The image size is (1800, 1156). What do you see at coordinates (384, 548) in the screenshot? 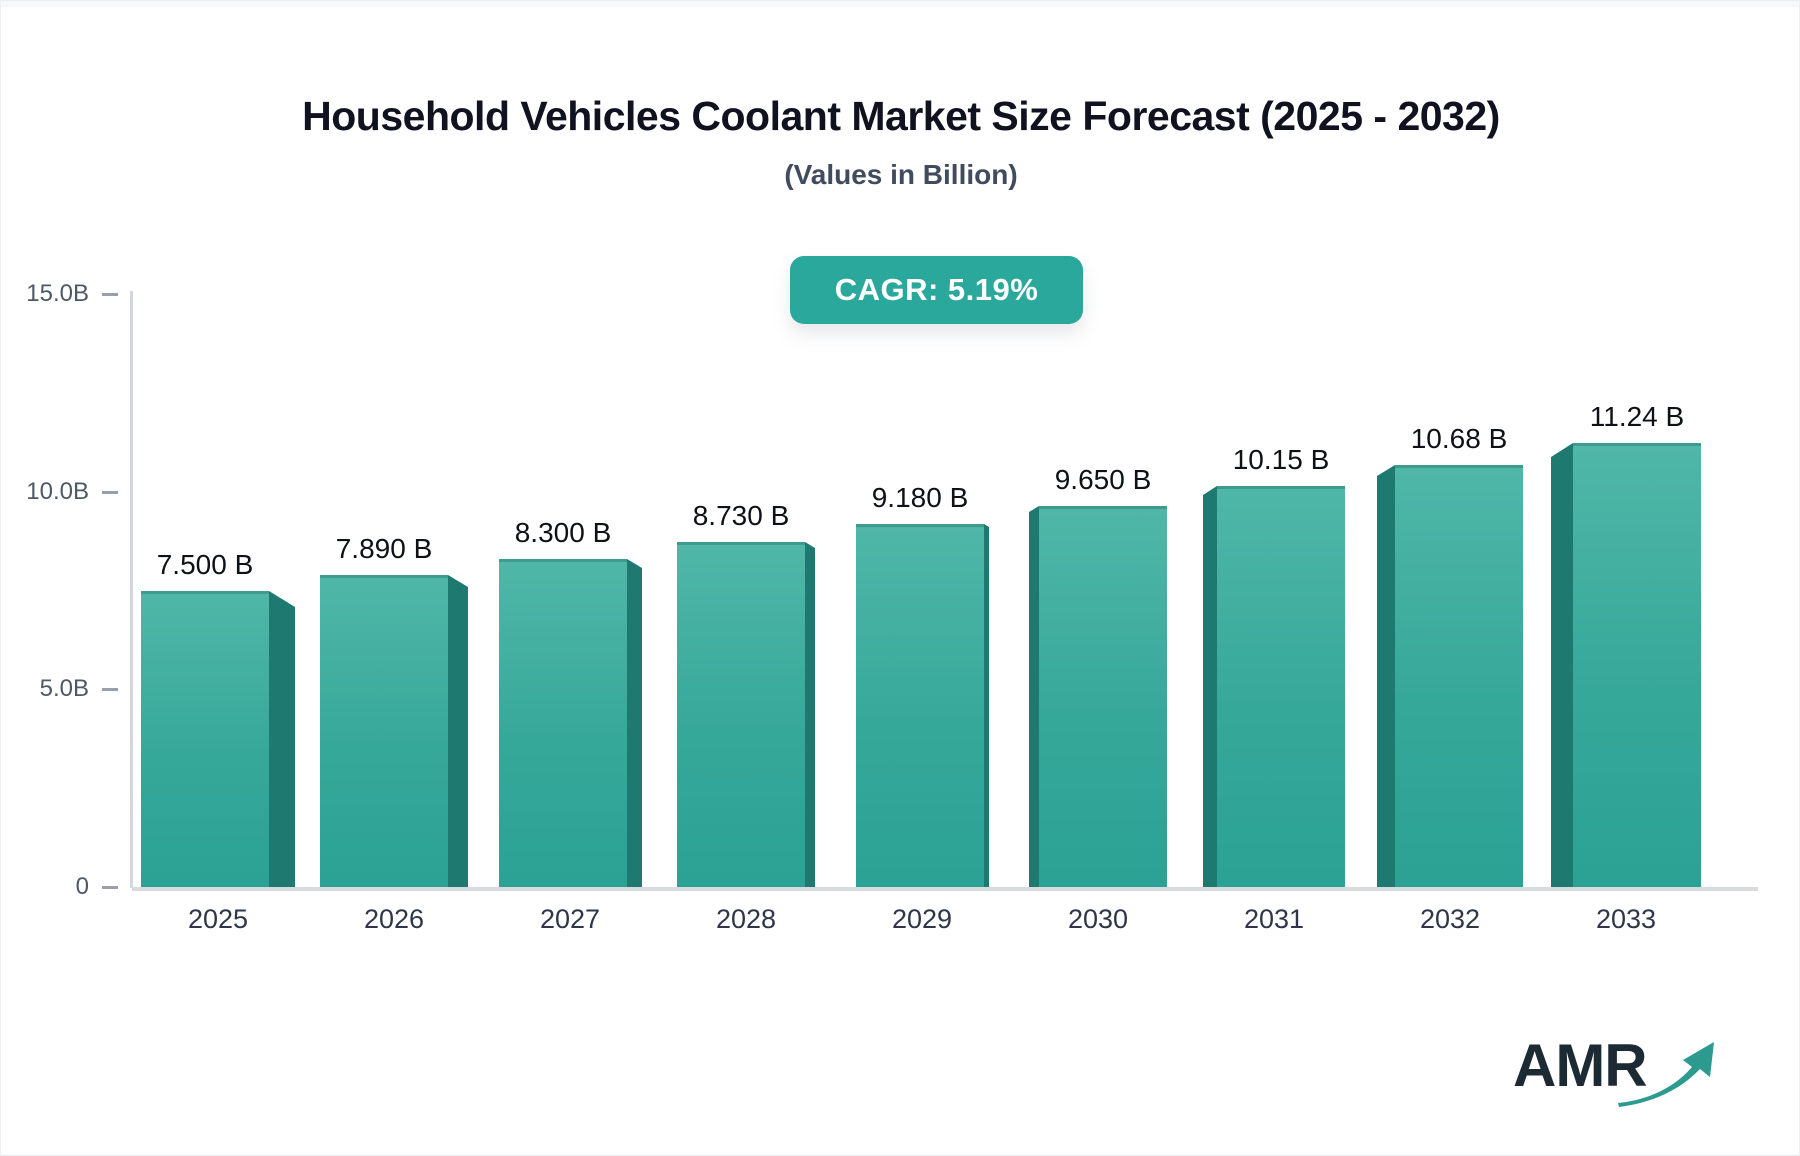
I see `bar-value-label: 7.890 B` at bounding box center [384, 548].